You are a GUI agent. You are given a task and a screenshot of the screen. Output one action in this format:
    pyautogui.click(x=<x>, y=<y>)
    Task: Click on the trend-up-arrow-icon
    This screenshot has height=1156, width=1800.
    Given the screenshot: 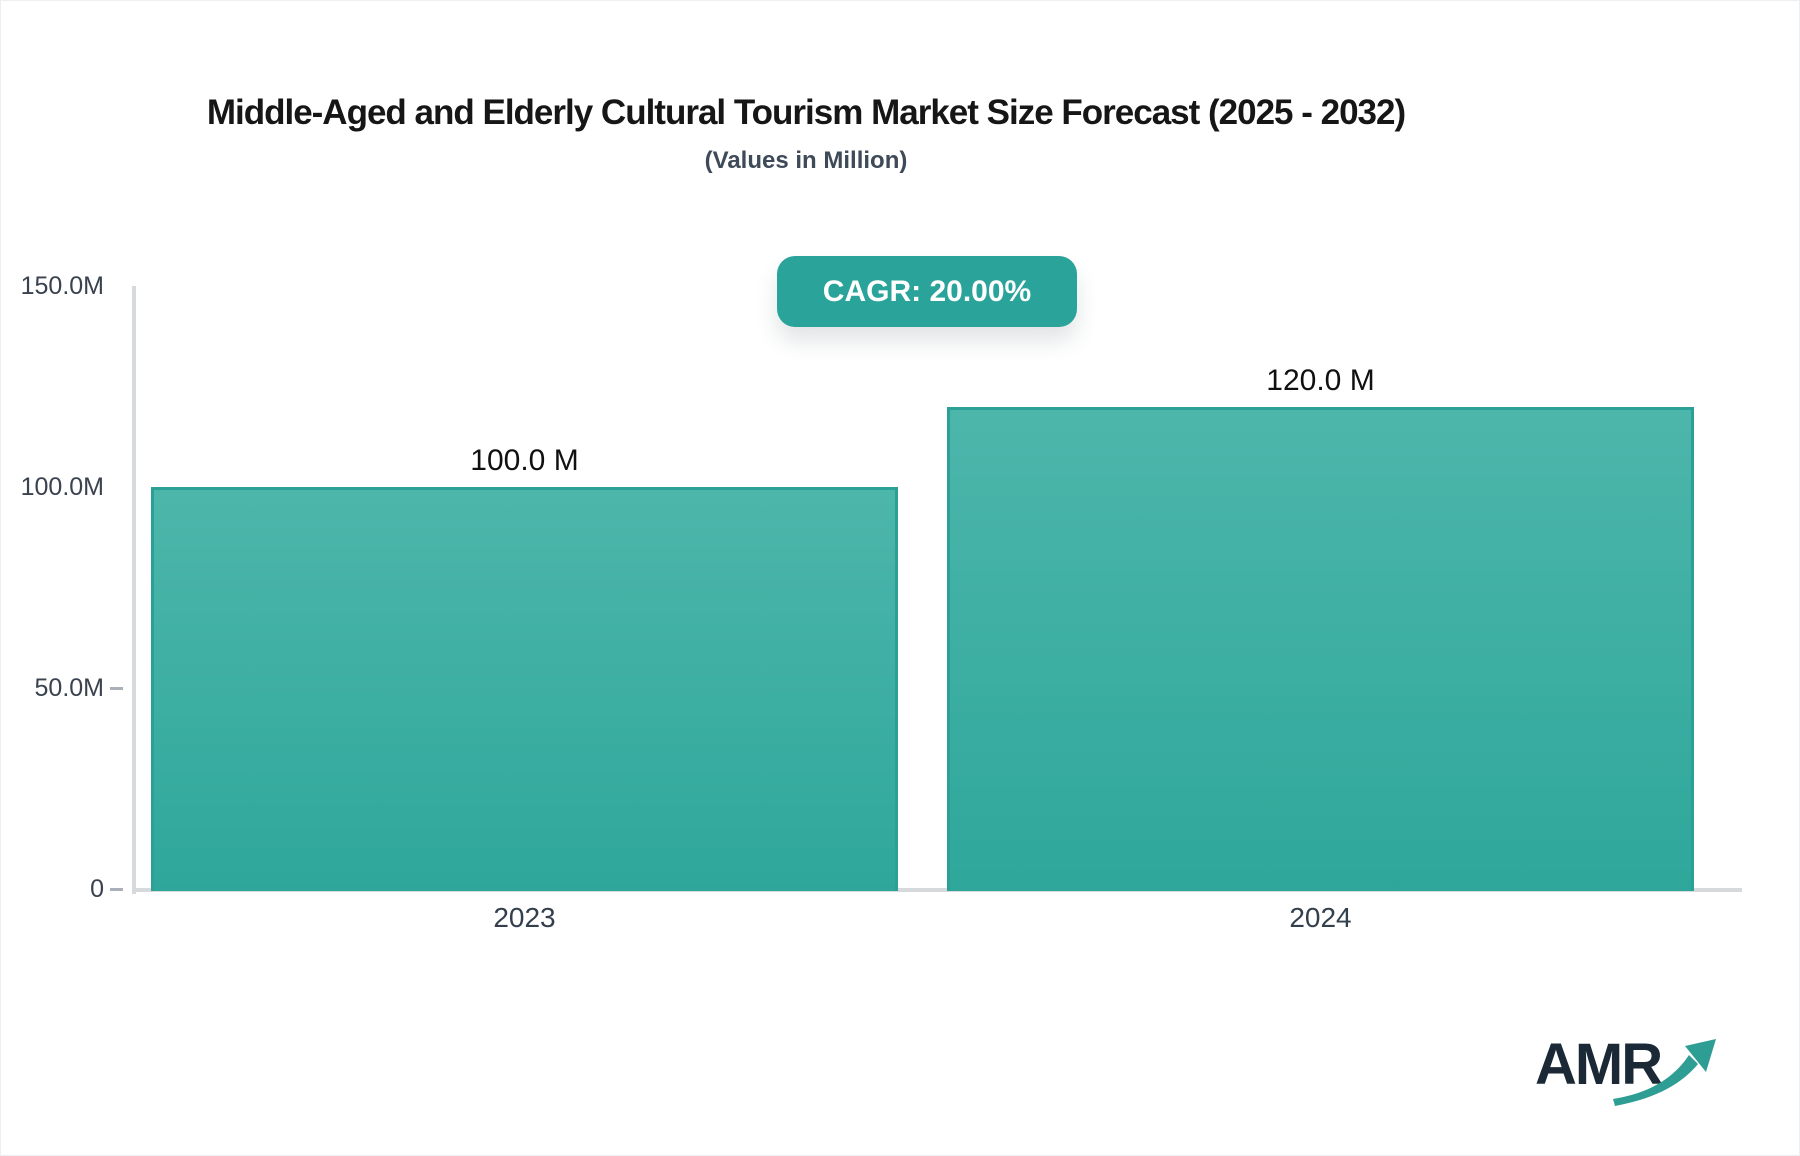 What is the action you would take?
    pyautogui.click(x=1664, y=1072)
    